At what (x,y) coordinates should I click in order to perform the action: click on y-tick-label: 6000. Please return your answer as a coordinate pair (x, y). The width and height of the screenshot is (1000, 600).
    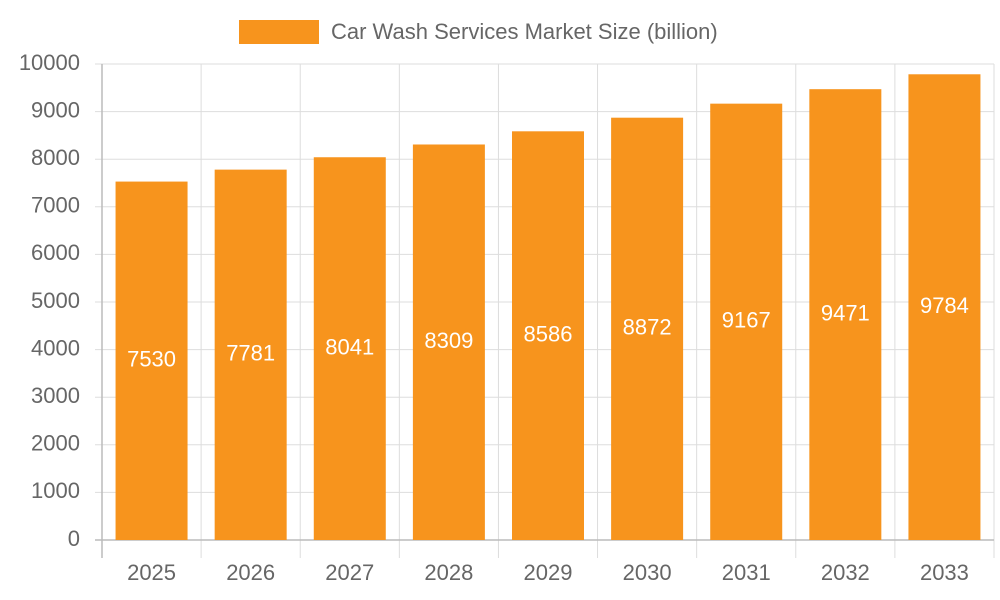
    Looking at the image, I should click on (55, 252).